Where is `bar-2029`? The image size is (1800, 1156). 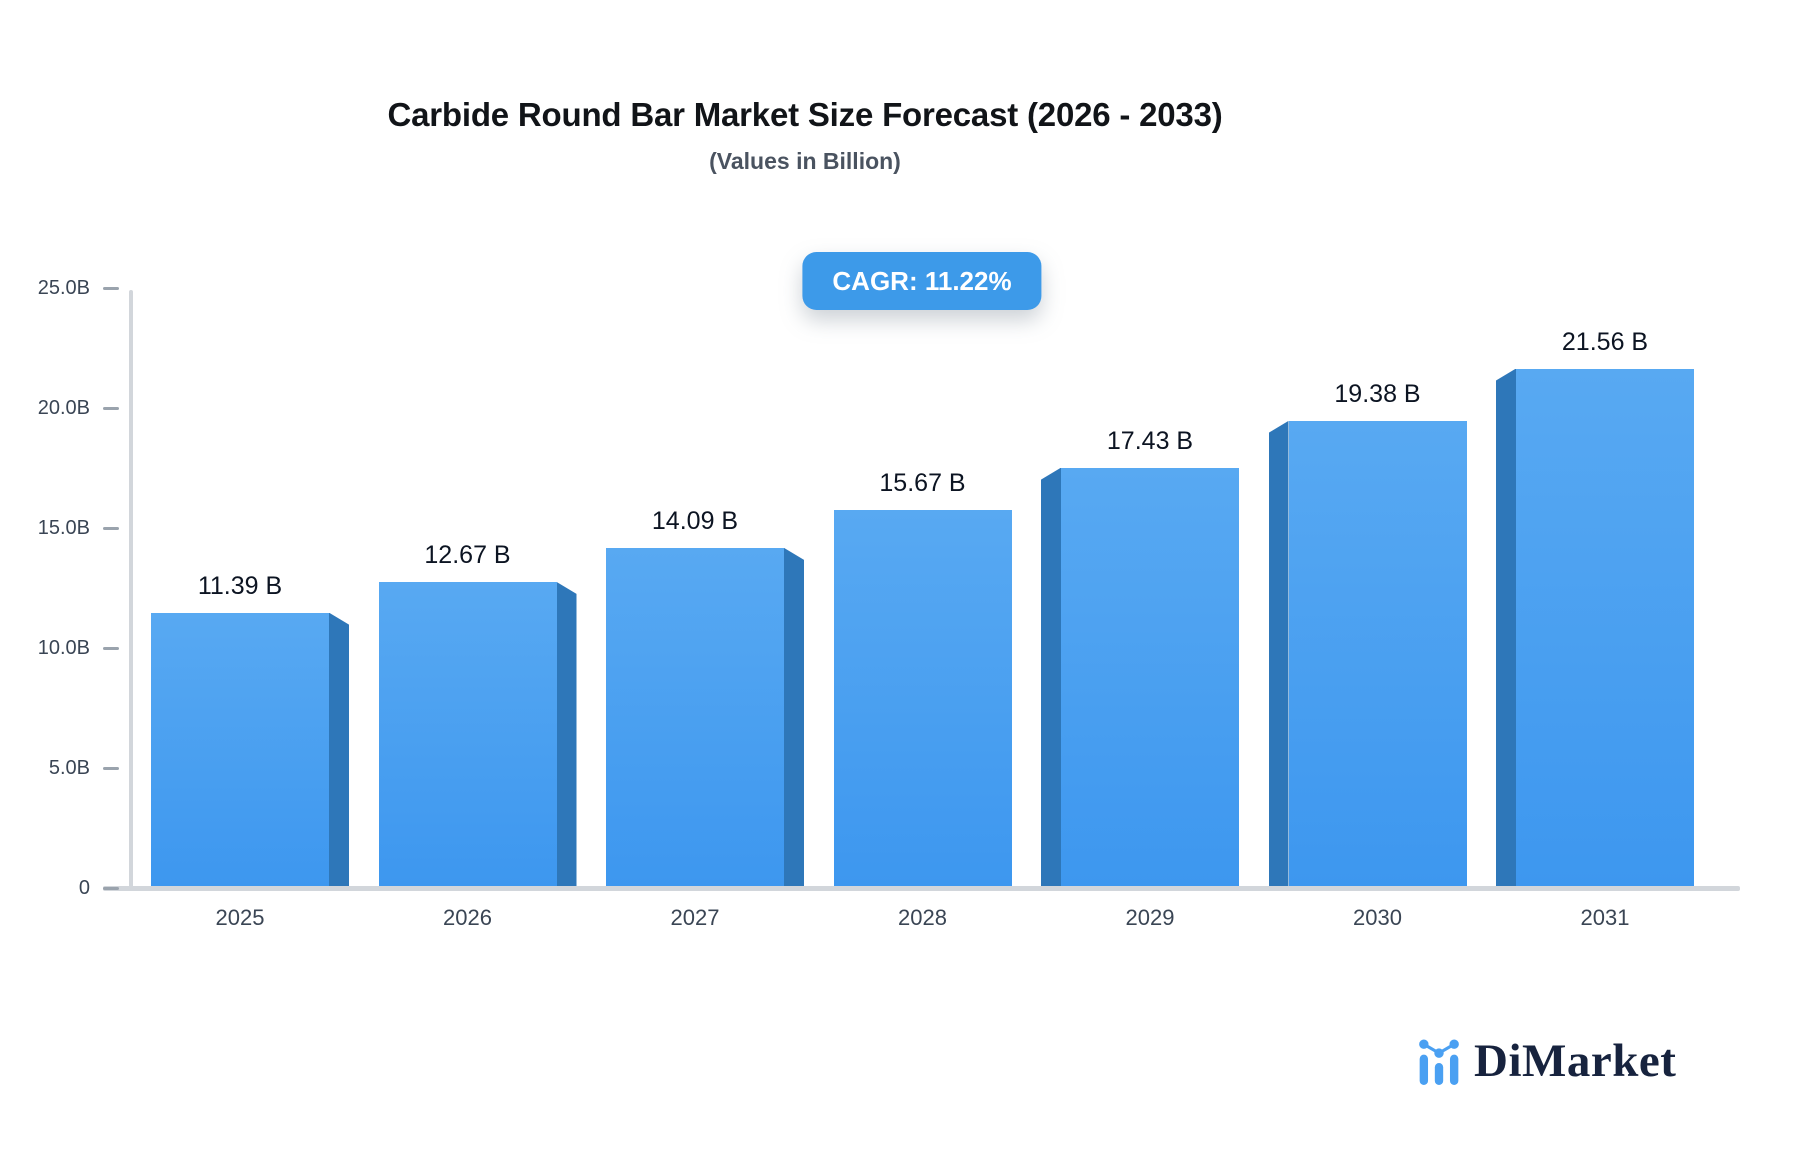 bar-2029 is located at coordinates (1150, 676).